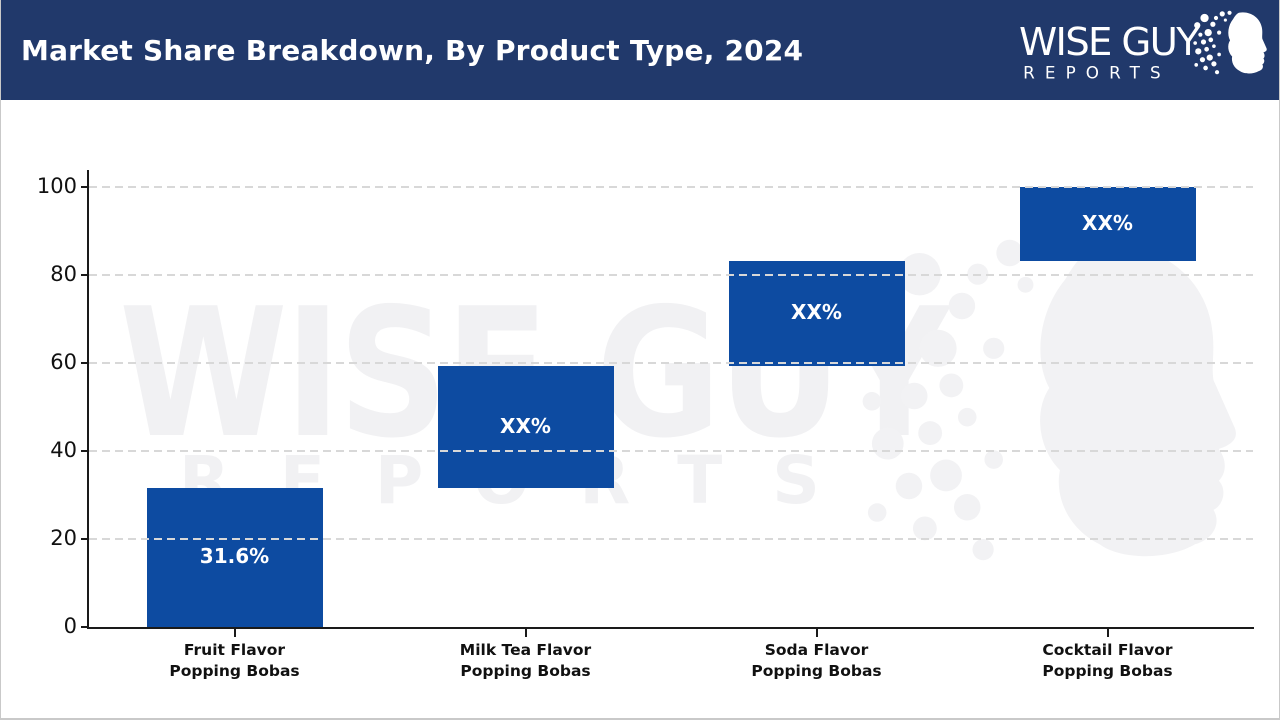  Describe the element at coordinates (1109, 42) in the screenshot. I see `logo-text-wise-guy: WISE GUY` at that location.